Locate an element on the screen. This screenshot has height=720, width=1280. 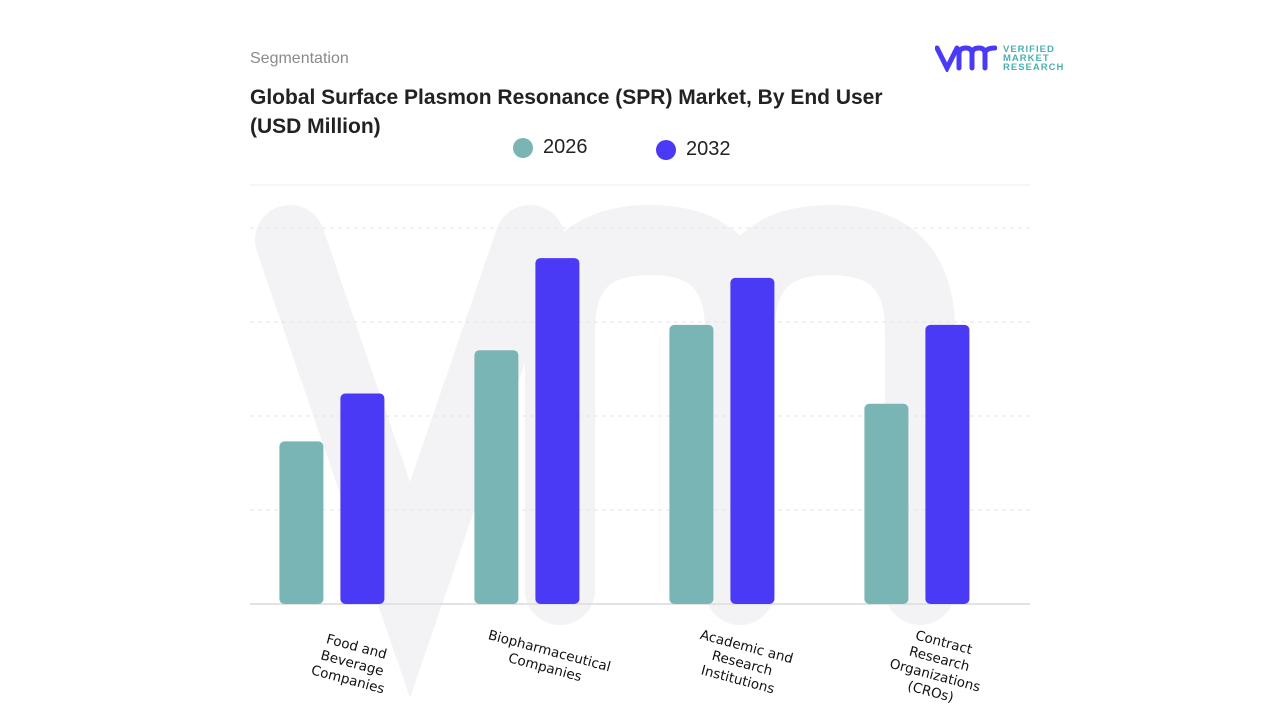
legend-item-2026: 2026 is located at coordinates (550, 147).